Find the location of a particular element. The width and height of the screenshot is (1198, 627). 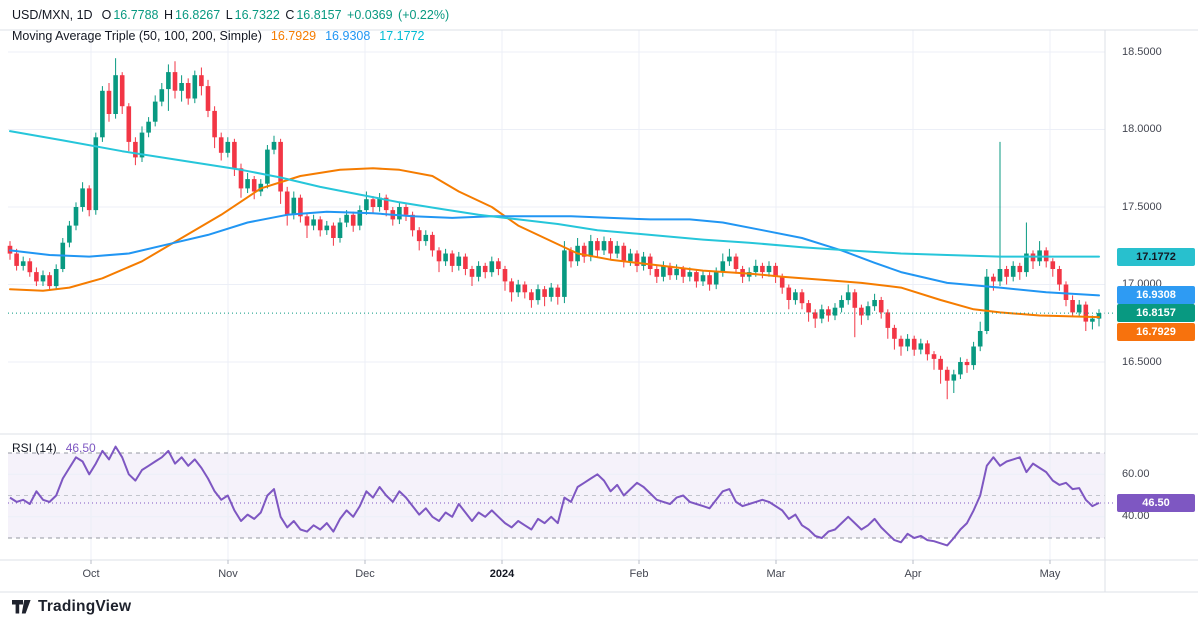

tradingview-logo-text: TradingView is located at coordinates (85, 606).